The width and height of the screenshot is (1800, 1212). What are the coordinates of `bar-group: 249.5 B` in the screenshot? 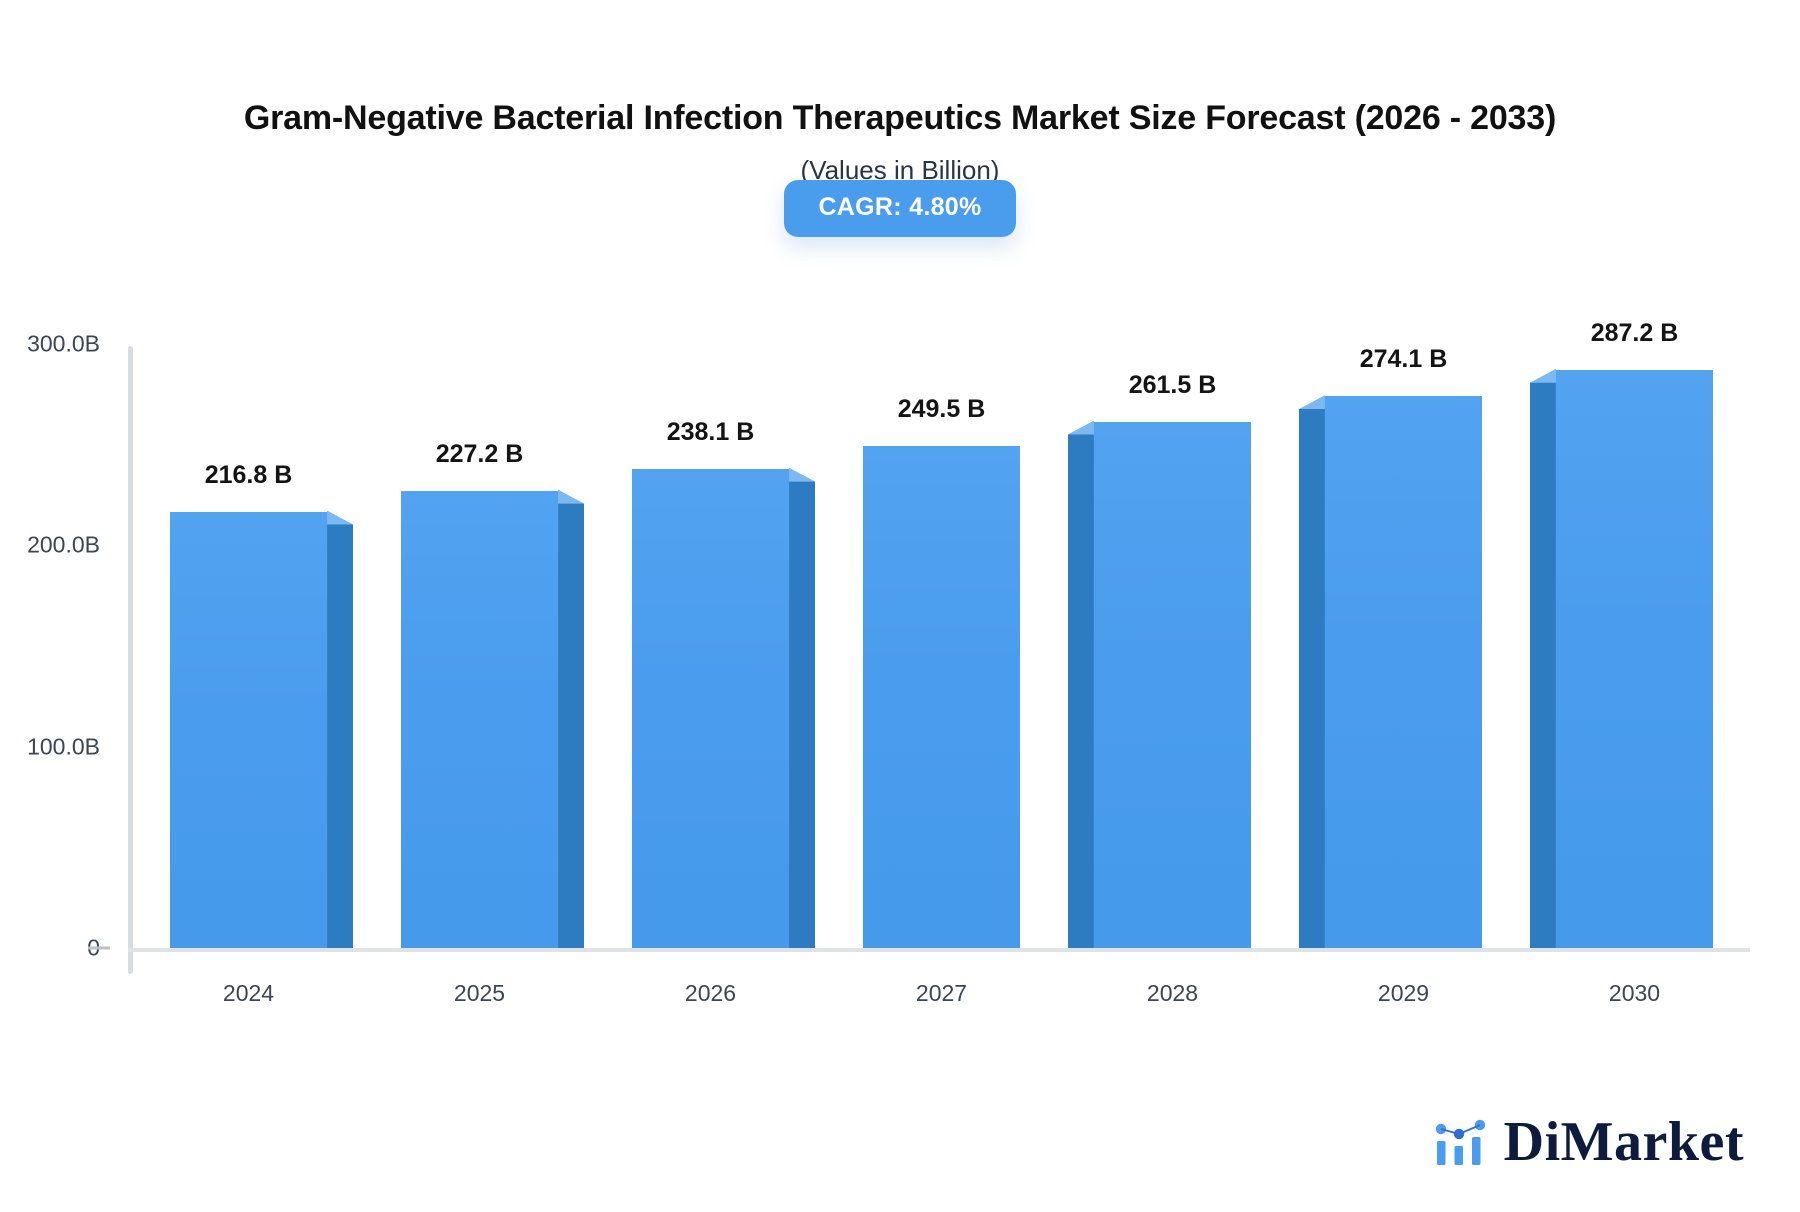 It's located at (941, 637).